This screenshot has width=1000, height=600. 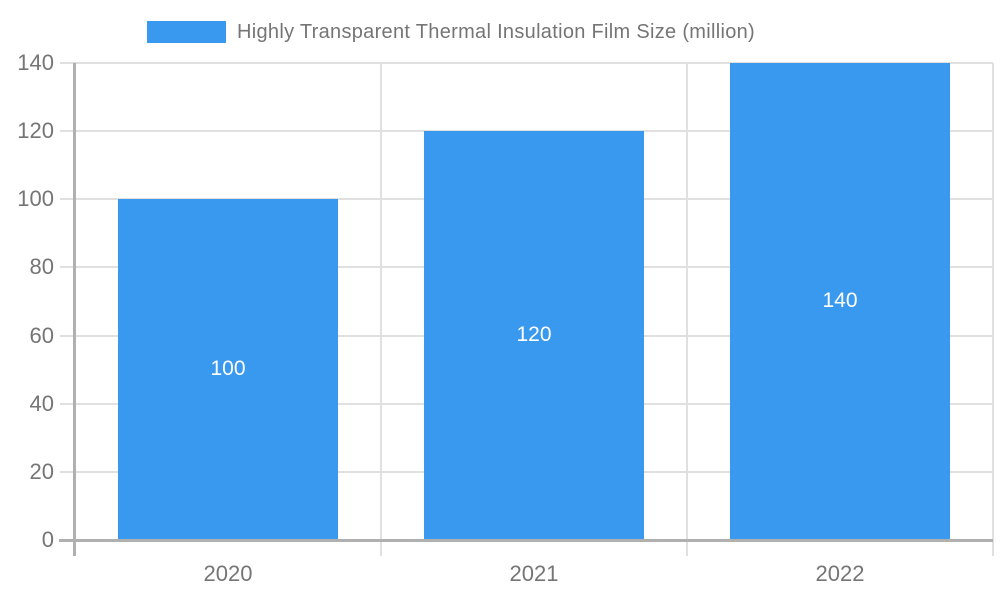 What do you see at coordinates (41, 403) in the screenshot?
I see `y-tick-label: 40` at bounding box center [41, 403].